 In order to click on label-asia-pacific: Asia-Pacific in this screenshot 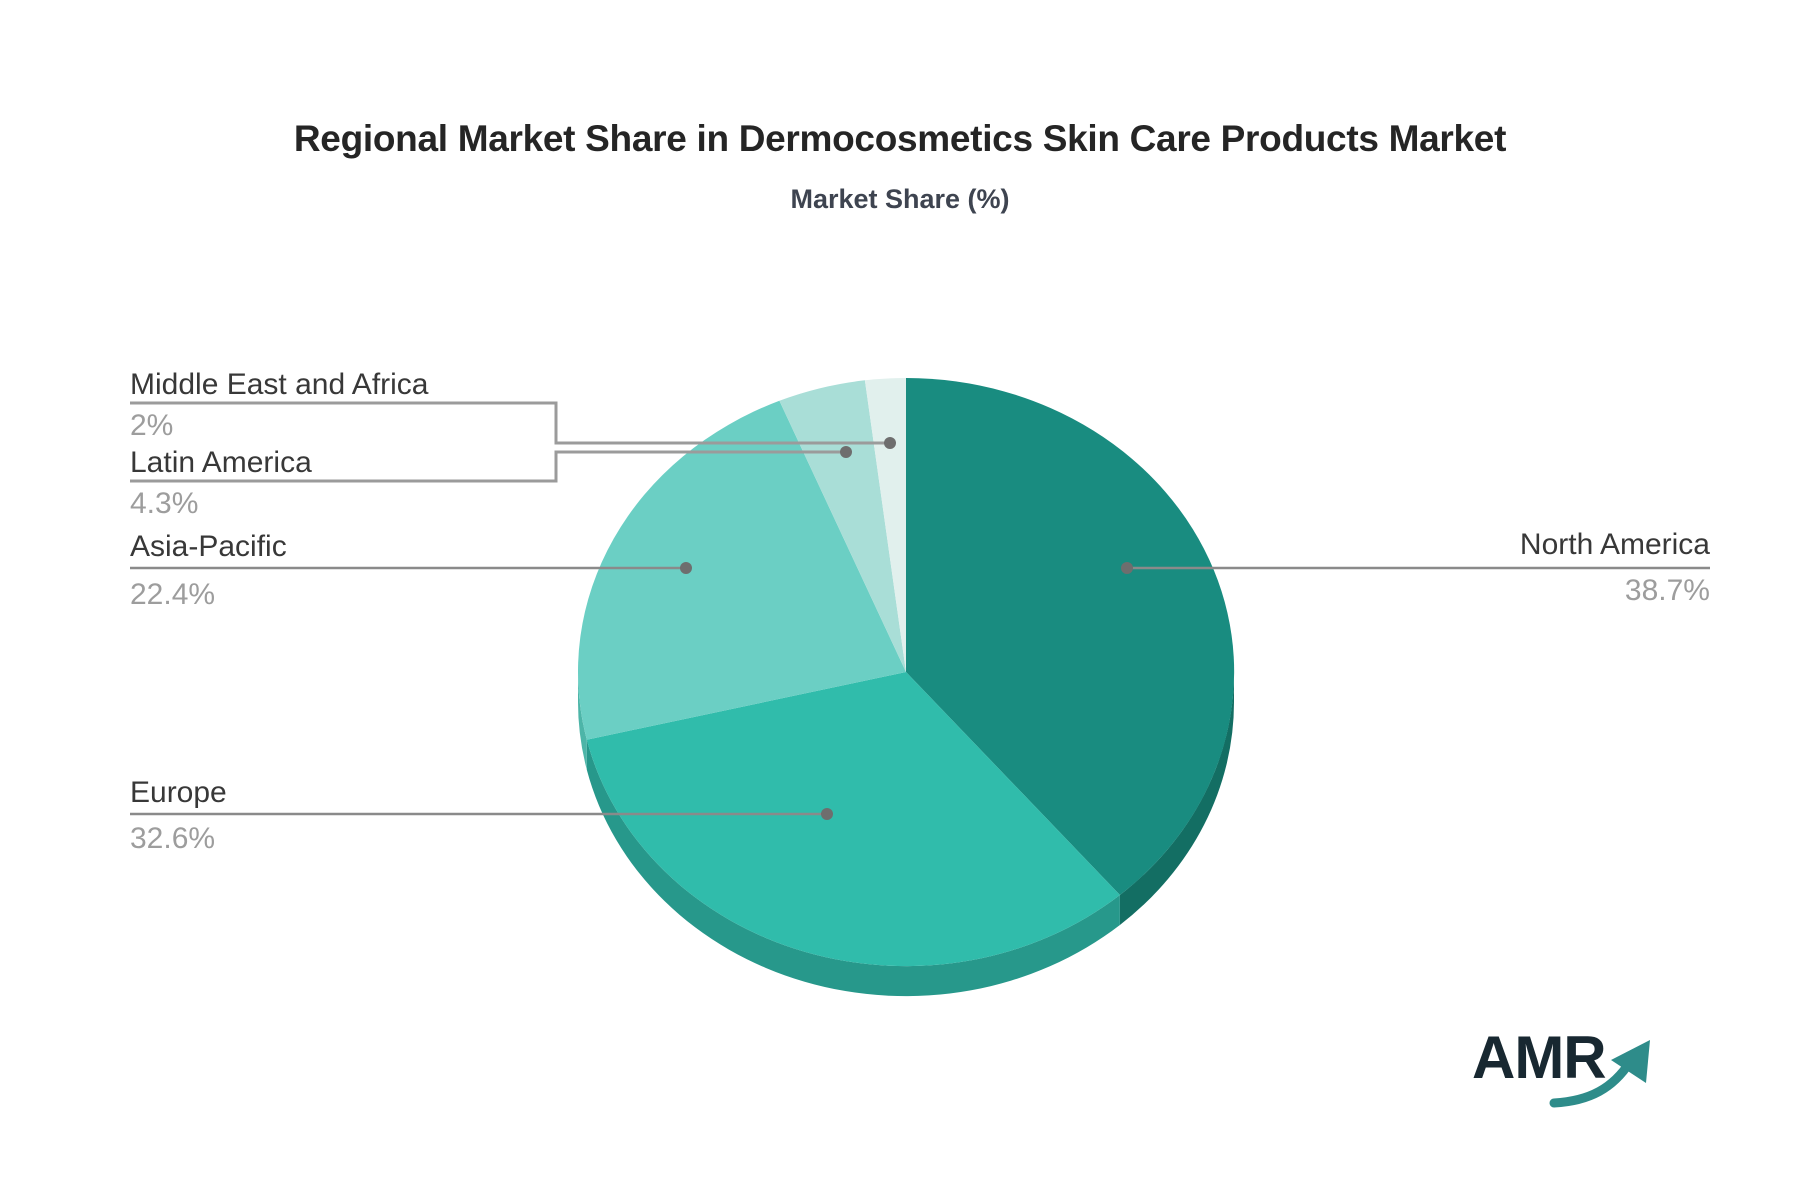, I will do `click(208, 546)`.